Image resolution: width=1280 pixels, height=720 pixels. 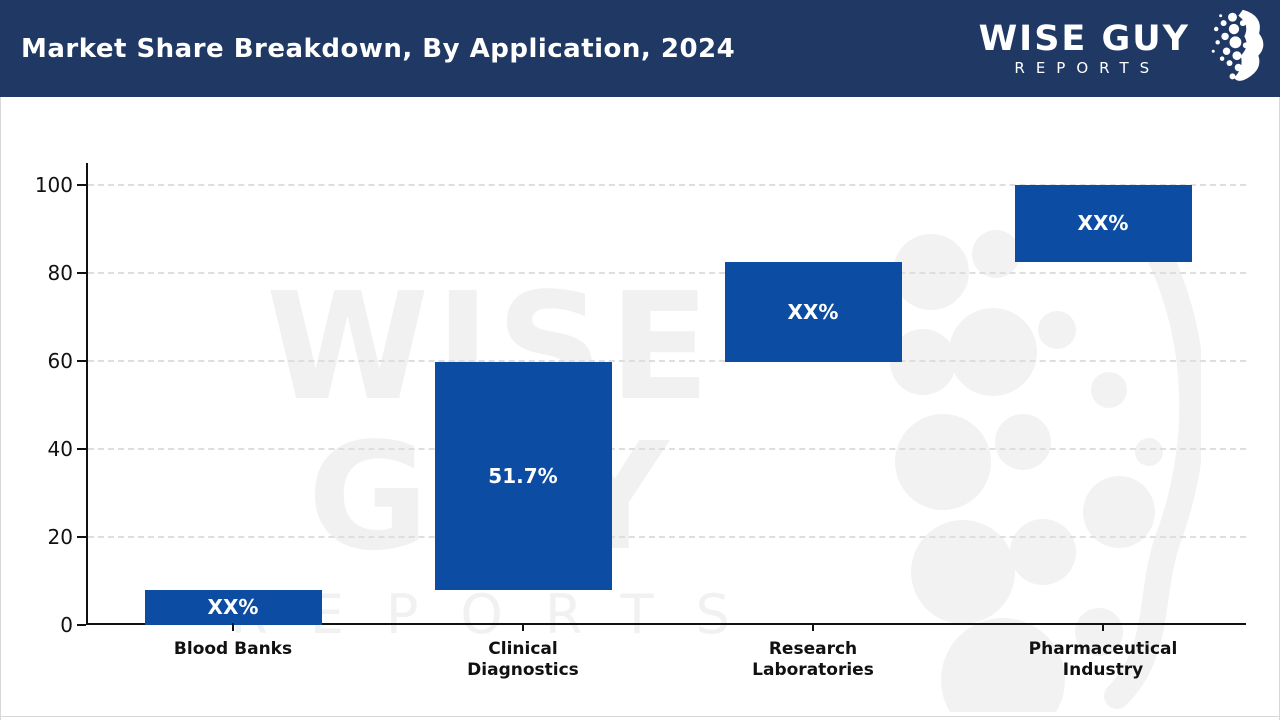 I want to click on x-tick-label: Research Laboratories, so click(x=813, y=659).